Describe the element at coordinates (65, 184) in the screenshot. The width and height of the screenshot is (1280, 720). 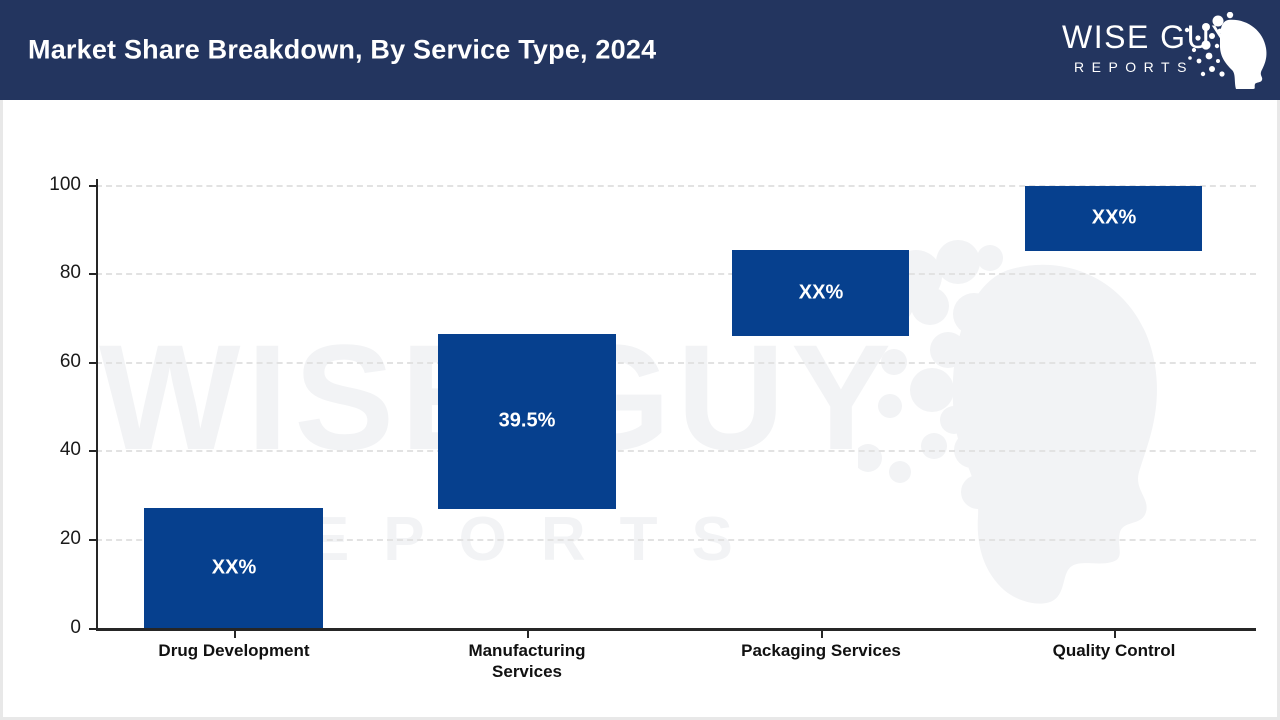
I see `ytick-label-100: 100` at that location.